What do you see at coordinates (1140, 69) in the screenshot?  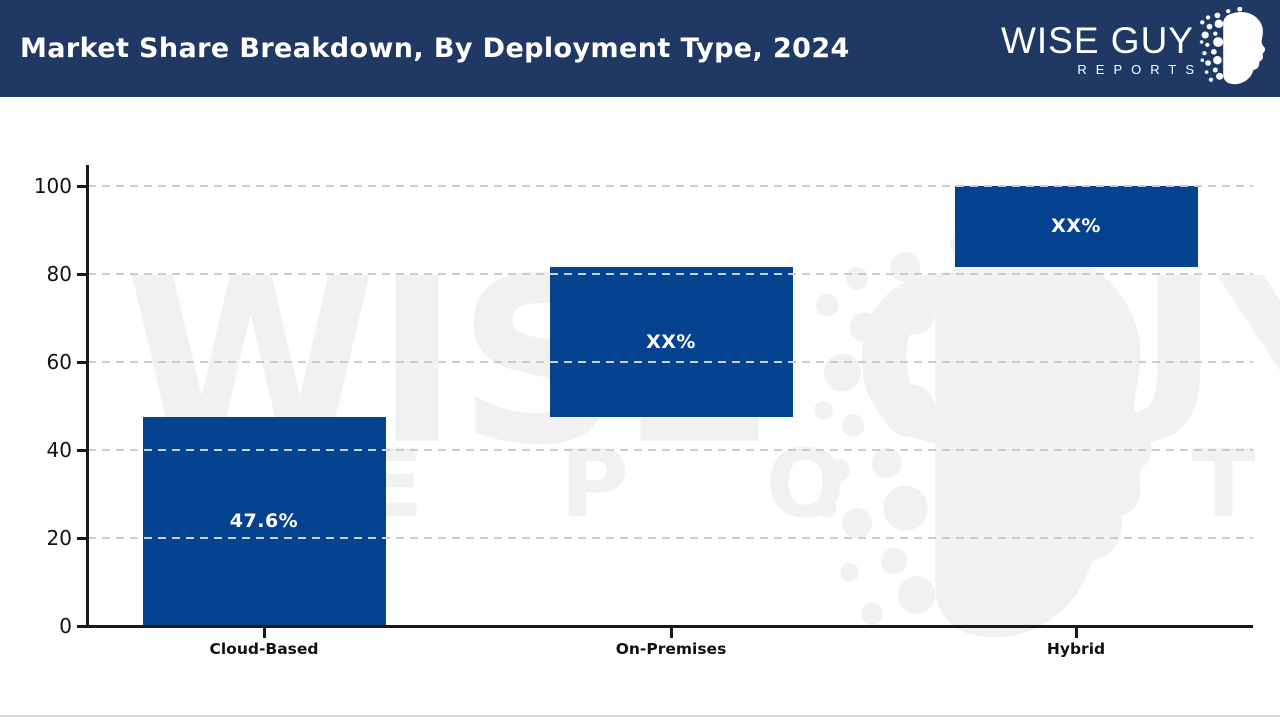 I see `logo-subtitle: REPORTS` at bounding box center [1140, 69].